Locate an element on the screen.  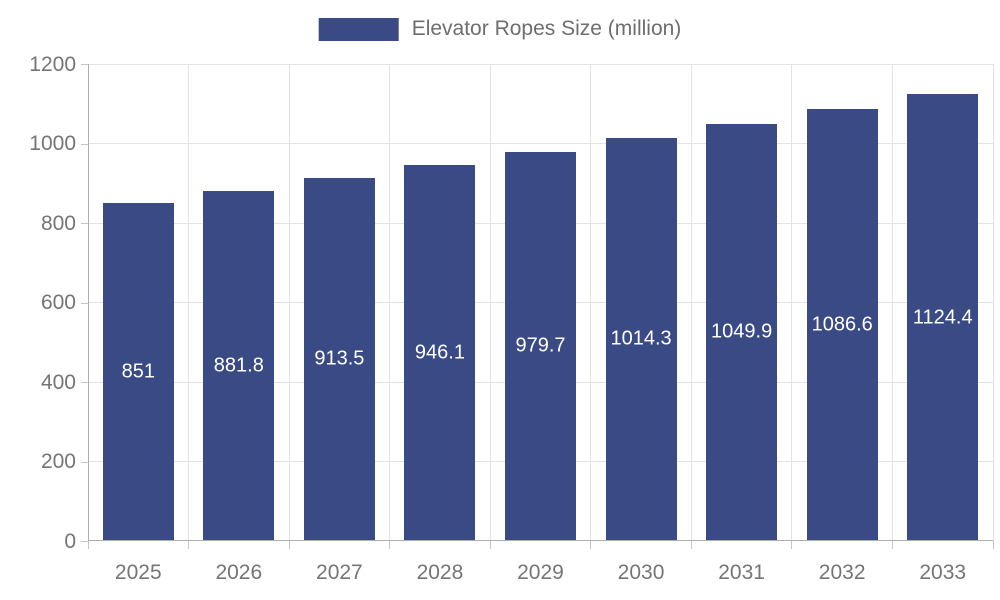
bar-2030: 1014.3 is located at coordinates (641, 339).